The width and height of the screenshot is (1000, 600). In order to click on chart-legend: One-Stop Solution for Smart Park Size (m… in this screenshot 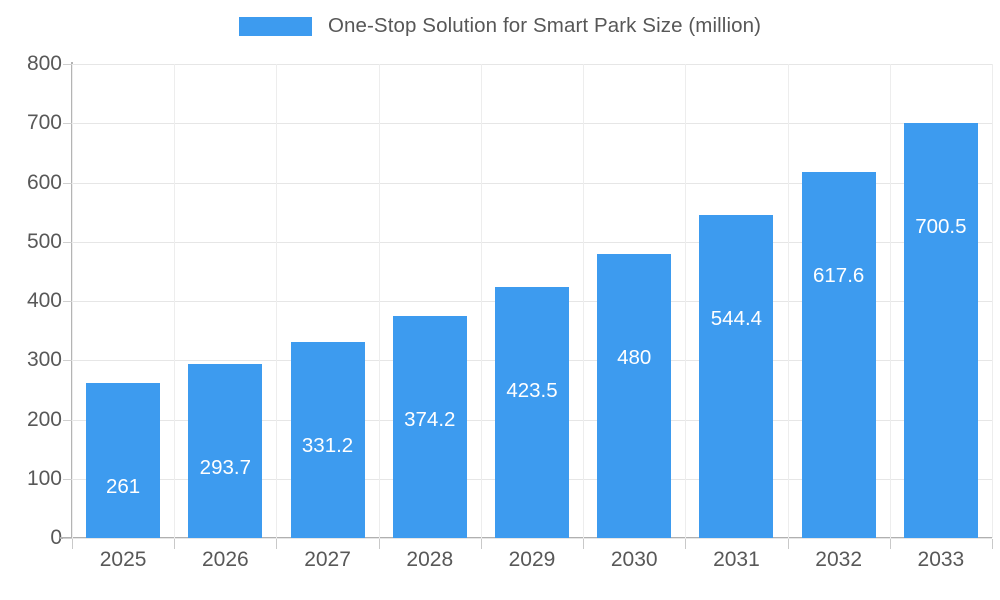, I will do `click(500, 26)`.